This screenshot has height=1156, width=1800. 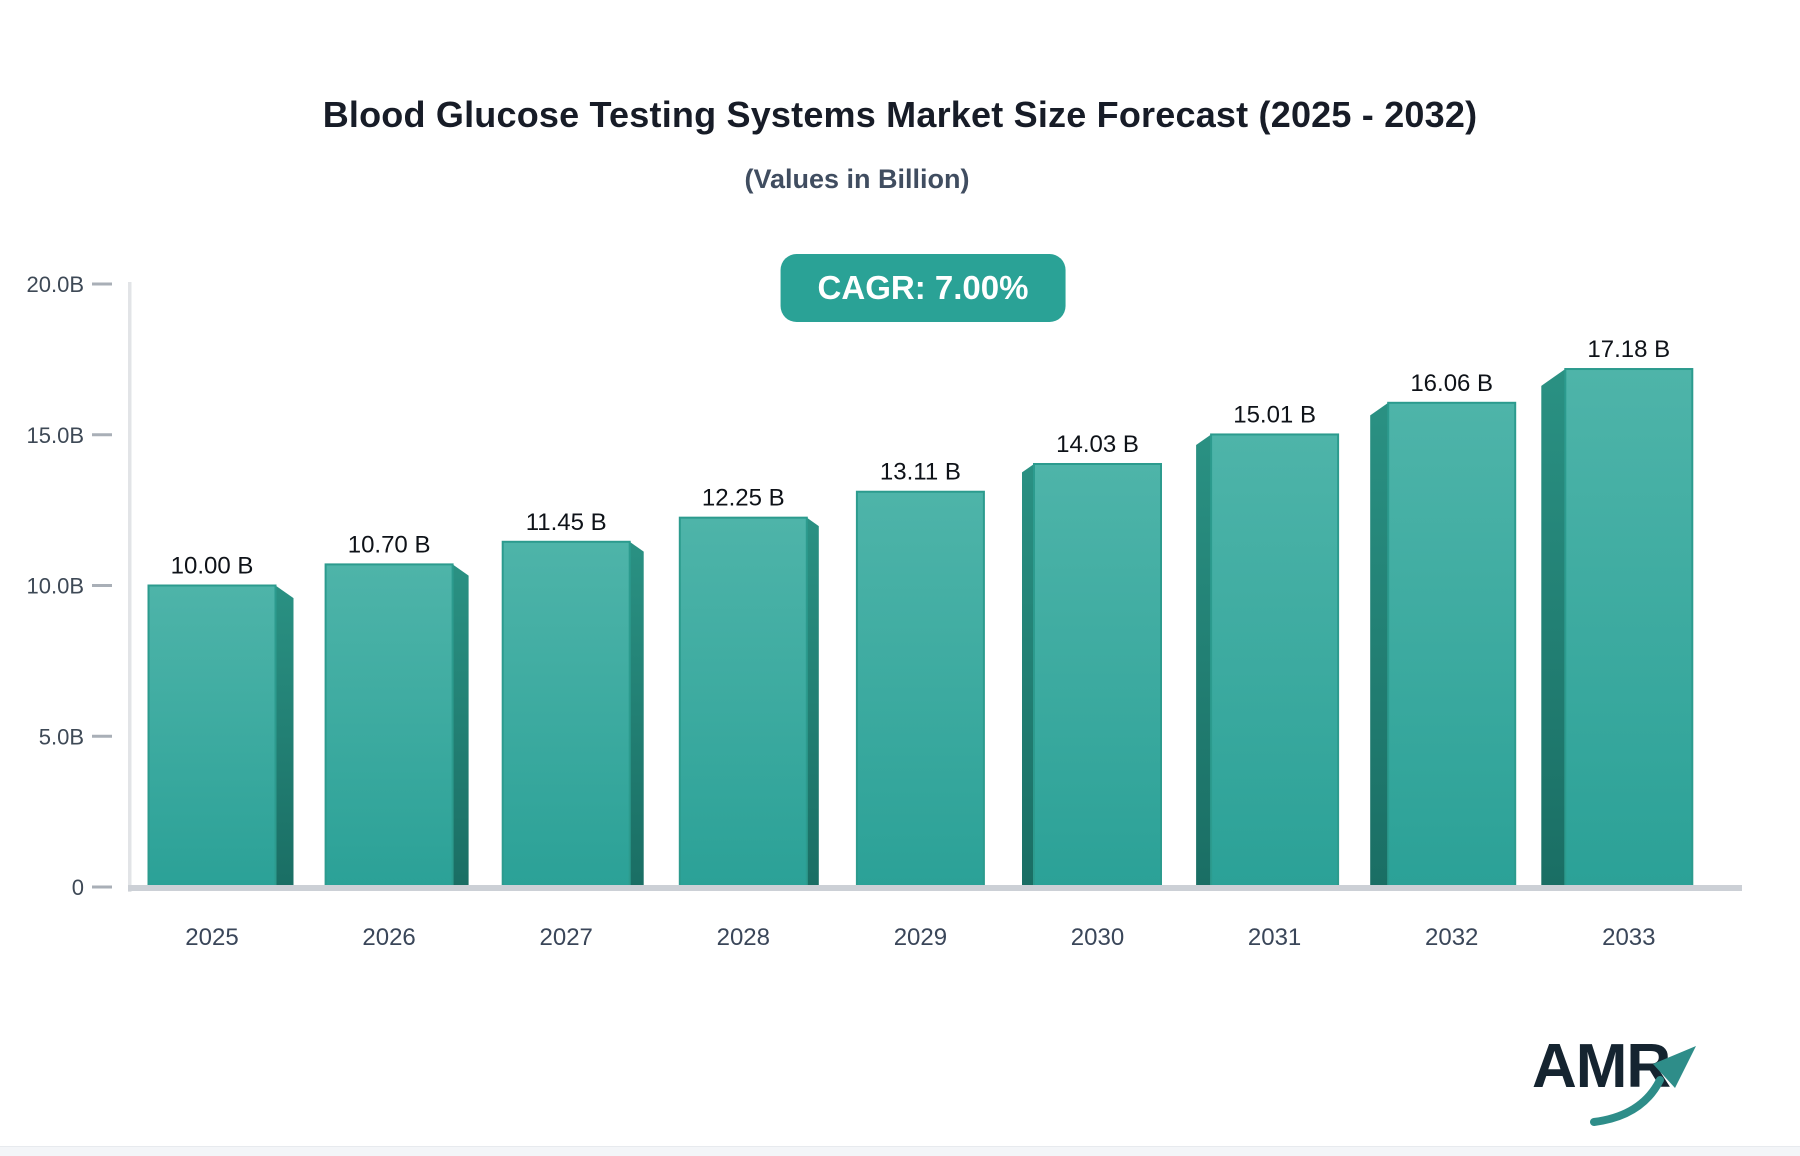 What do you see at coordinates (1204, 660) in the screenshot?
I see `bar-side-face-2031` at bounding box center [1204, 660].